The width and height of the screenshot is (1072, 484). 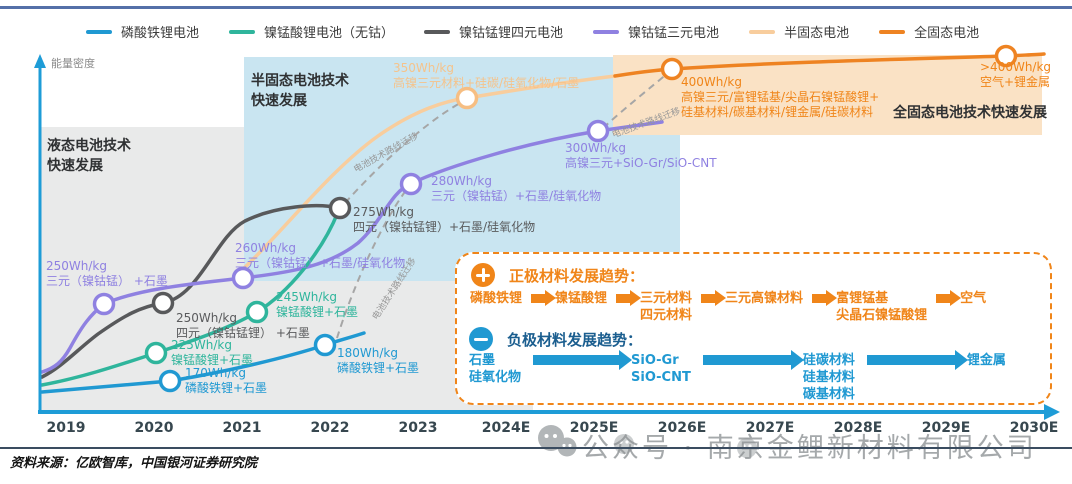 What do you see at coordinates (482, 360) in the screenshot?
I see `step-line: 石墨` at bounding box center [482, 360].